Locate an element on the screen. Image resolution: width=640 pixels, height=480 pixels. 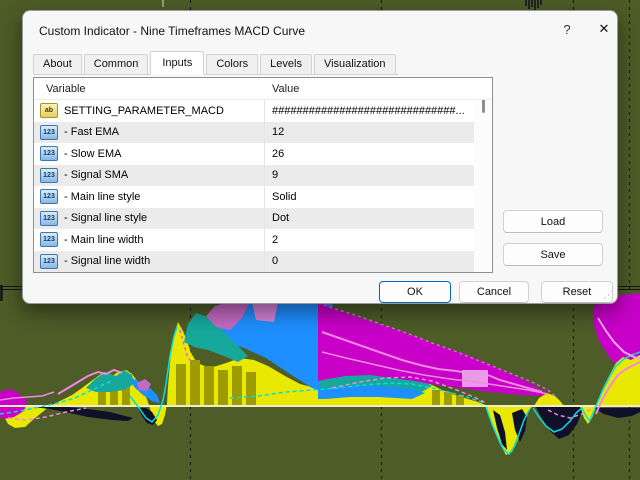
param-value: 0 is located at coordinates (275, 261).